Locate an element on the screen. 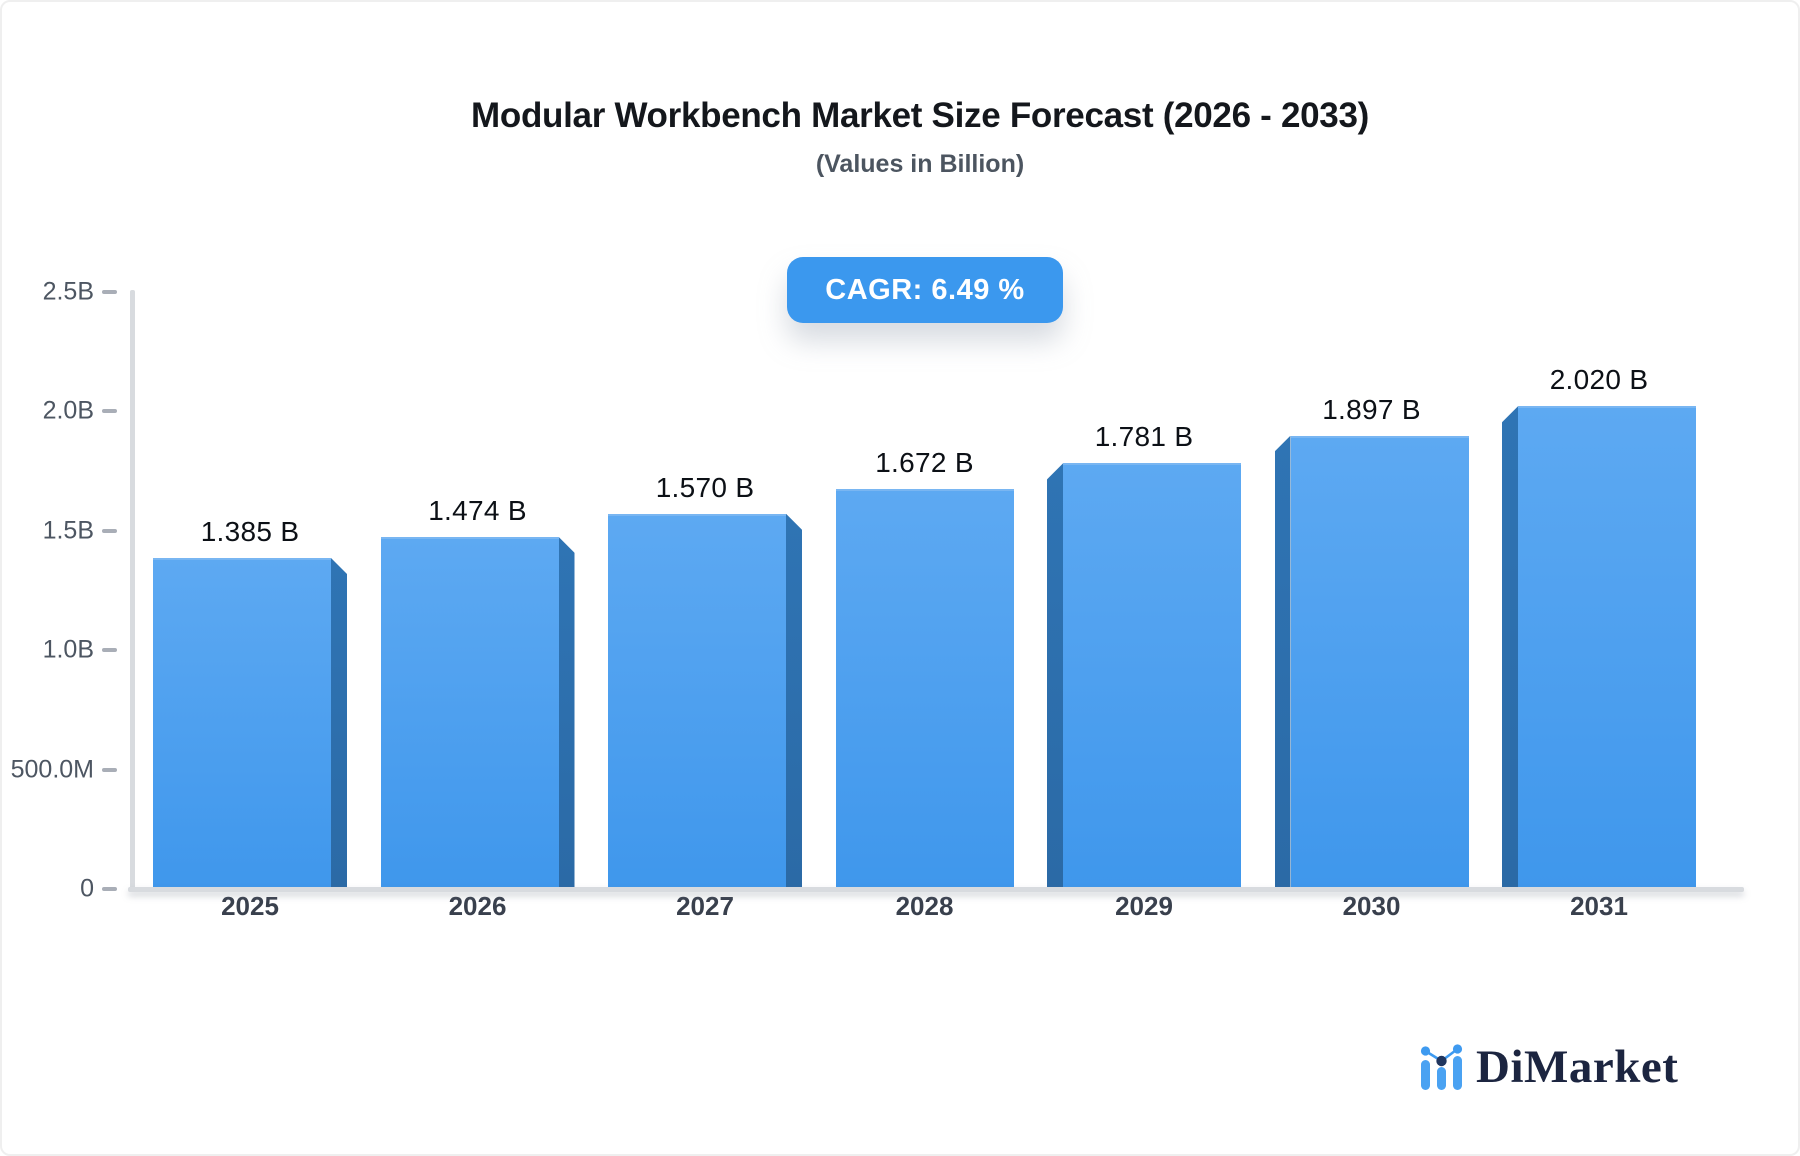 The width and height of the screenshot is (1800, 1156). y-tick-label: 500.0M is located at coordinates (52, 769).